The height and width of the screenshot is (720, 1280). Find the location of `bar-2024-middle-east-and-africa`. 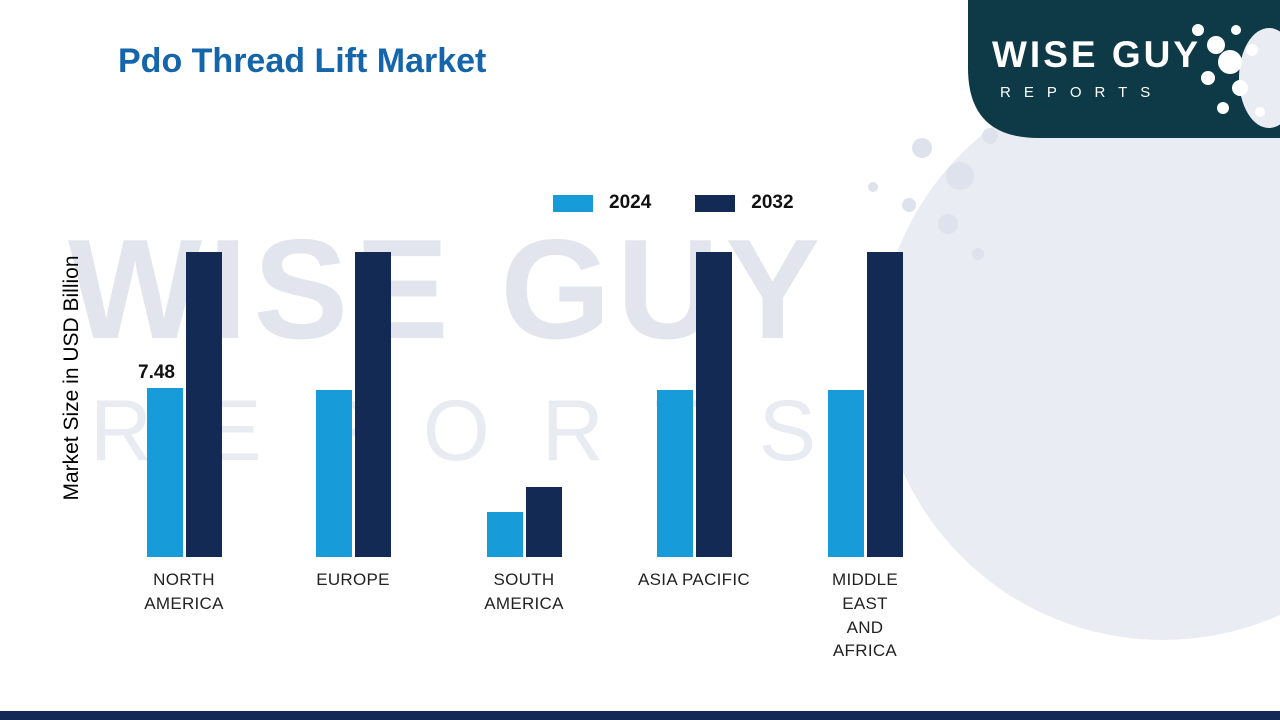

bar-2024-middle-east-and-africa is located at coordinates (845, 473).